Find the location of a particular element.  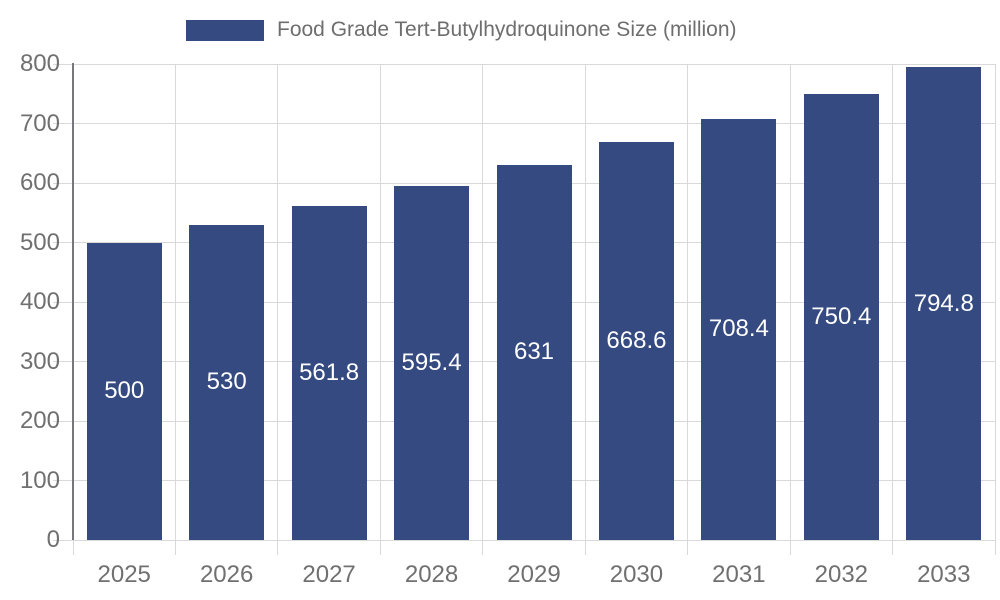

bar-value-label: 794.8 is located at coordinates (943, 303).